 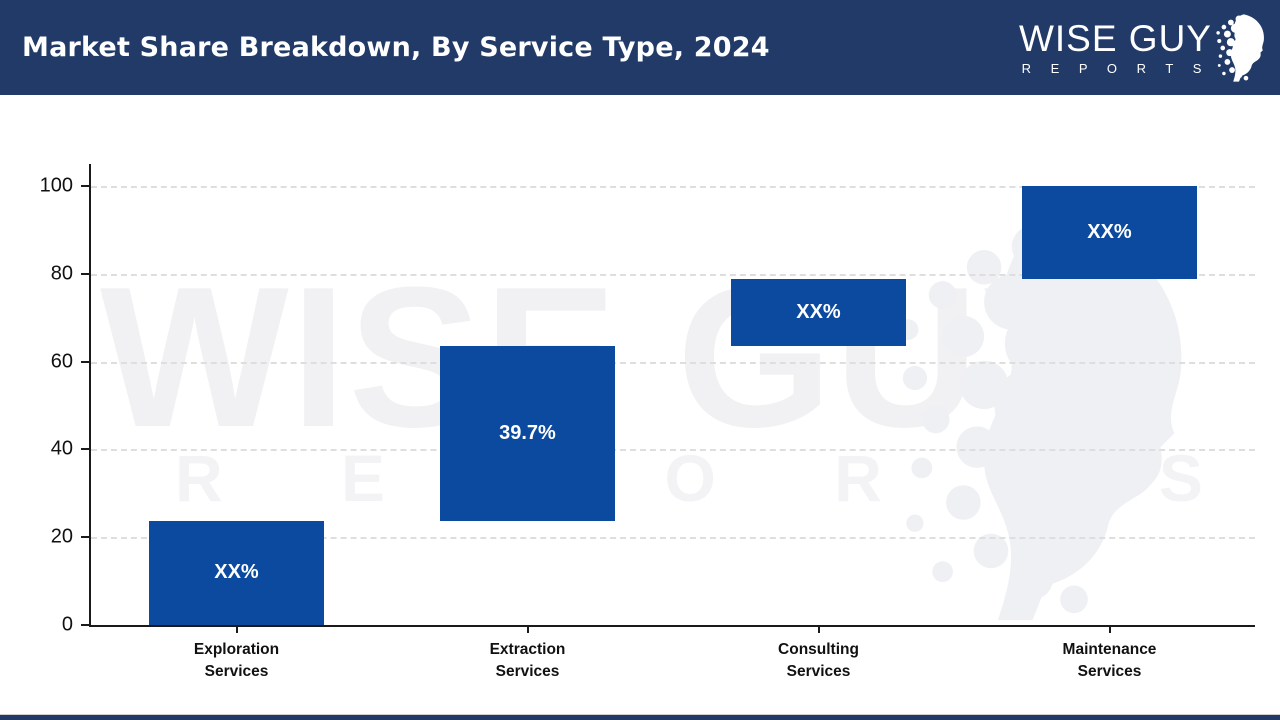 I want to click on footer-bar, so click(x=640, y=717).